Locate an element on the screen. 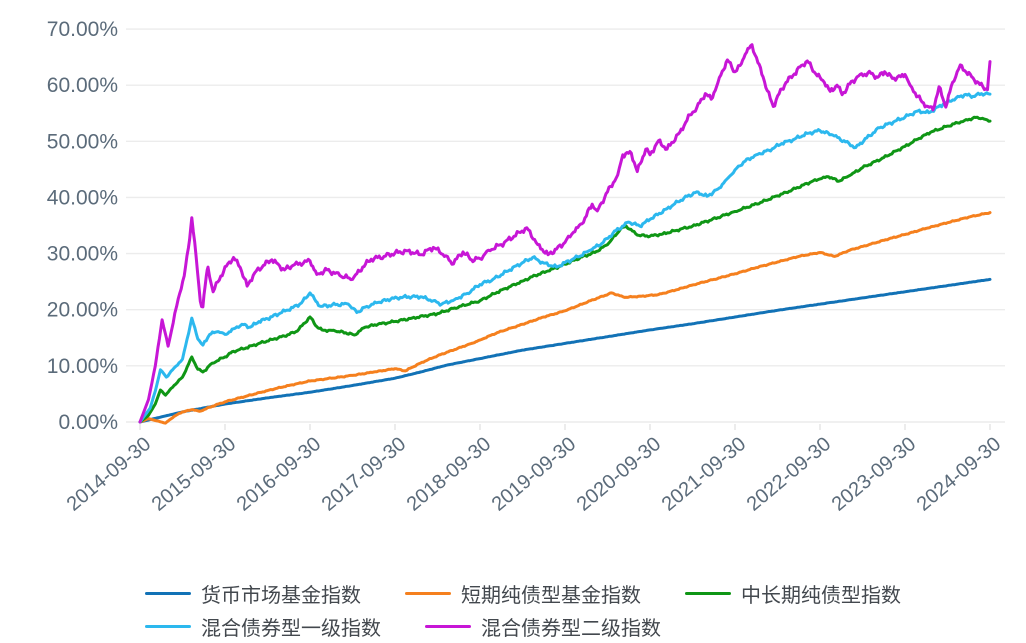 The height and width of the screenshot is (643, 1026). legend-item: 短期纯债型基金指数 is located at coordinates (523, 593).